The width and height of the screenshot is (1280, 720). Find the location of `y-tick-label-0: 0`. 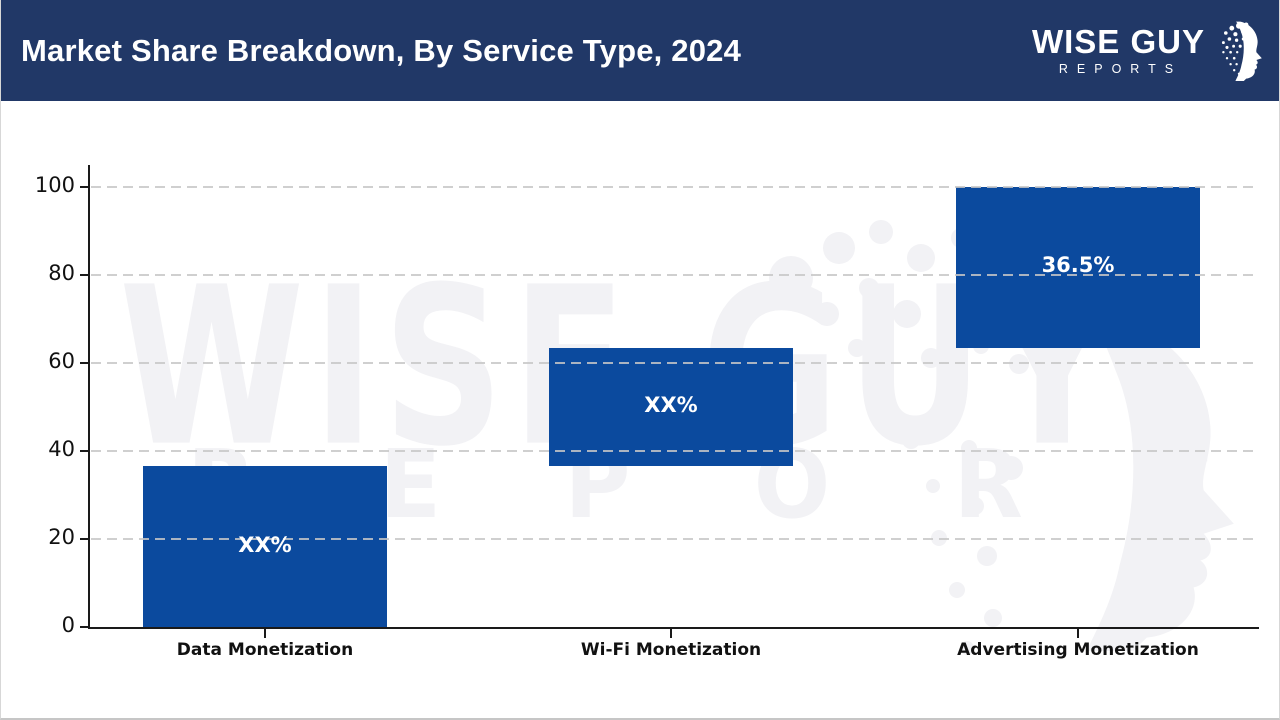

y-tick-label-0: 0 is located at coordinates (68, 625).